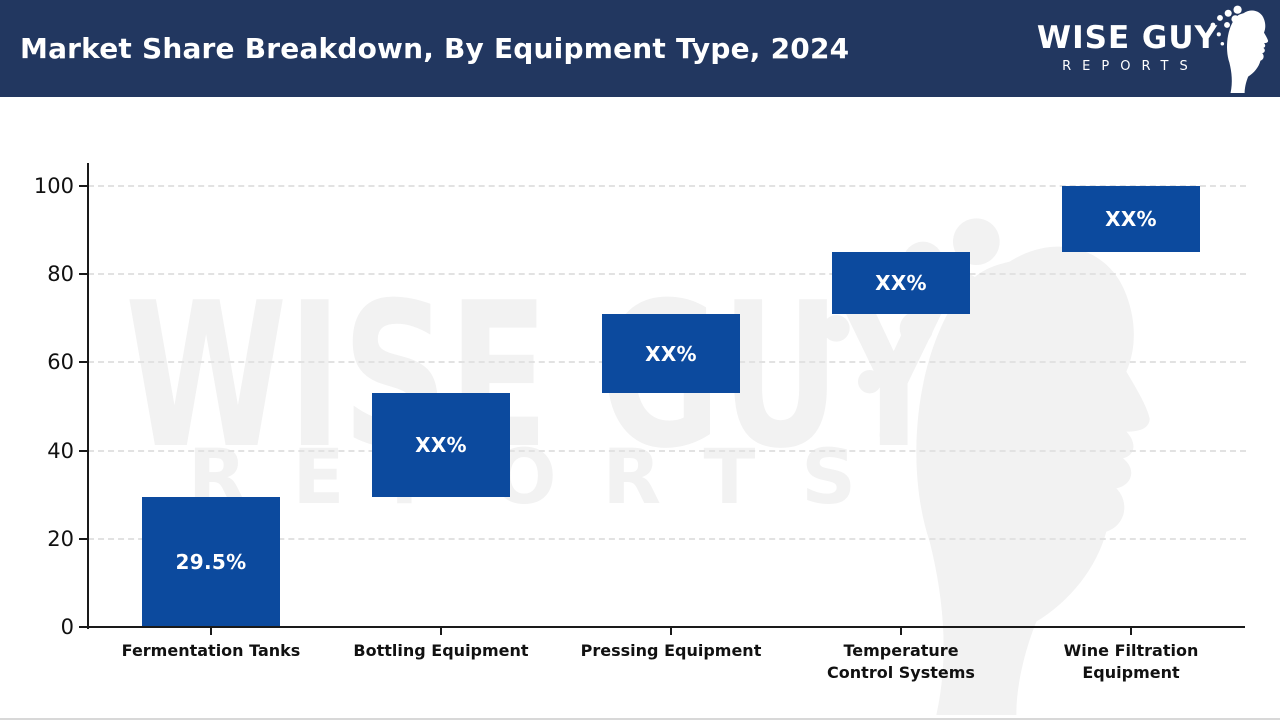  What do you see at coordinates (60, 274) in the screenshot?
I see `y-tick-label: 80` at bounding box center [60, 274].